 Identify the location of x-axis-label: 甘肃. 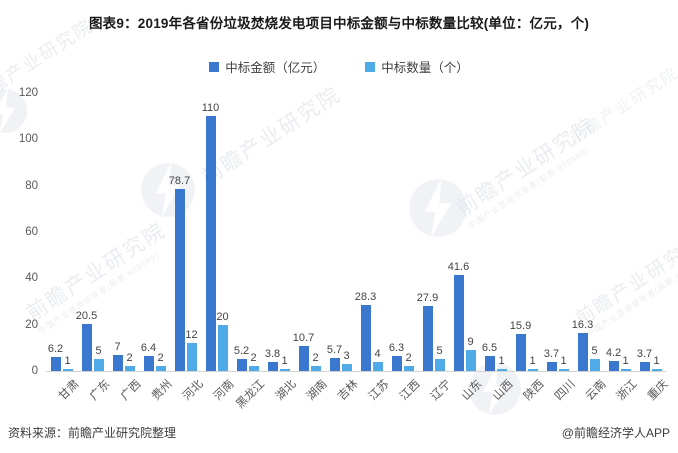
(69, 390).